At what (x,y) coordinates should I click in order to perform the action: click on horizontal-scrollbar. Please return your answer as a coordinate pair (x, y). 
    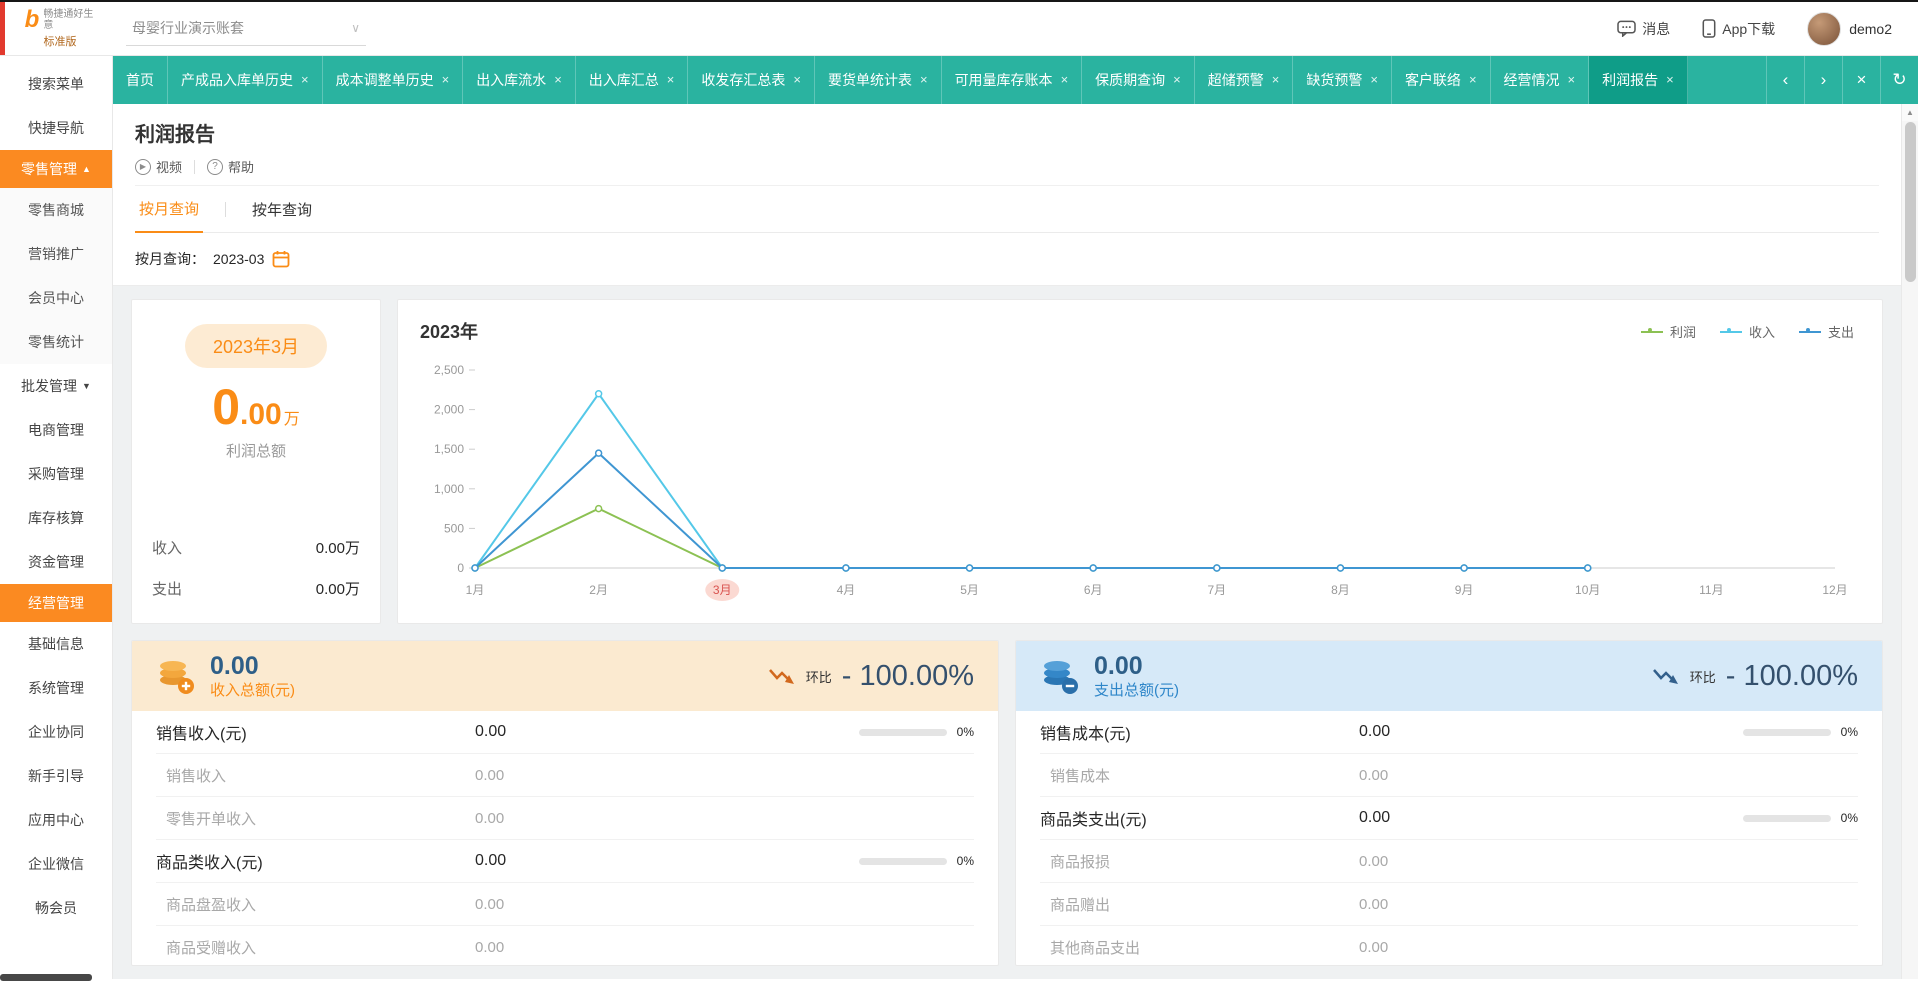
    Looking at the image, I should click on (959, 977).